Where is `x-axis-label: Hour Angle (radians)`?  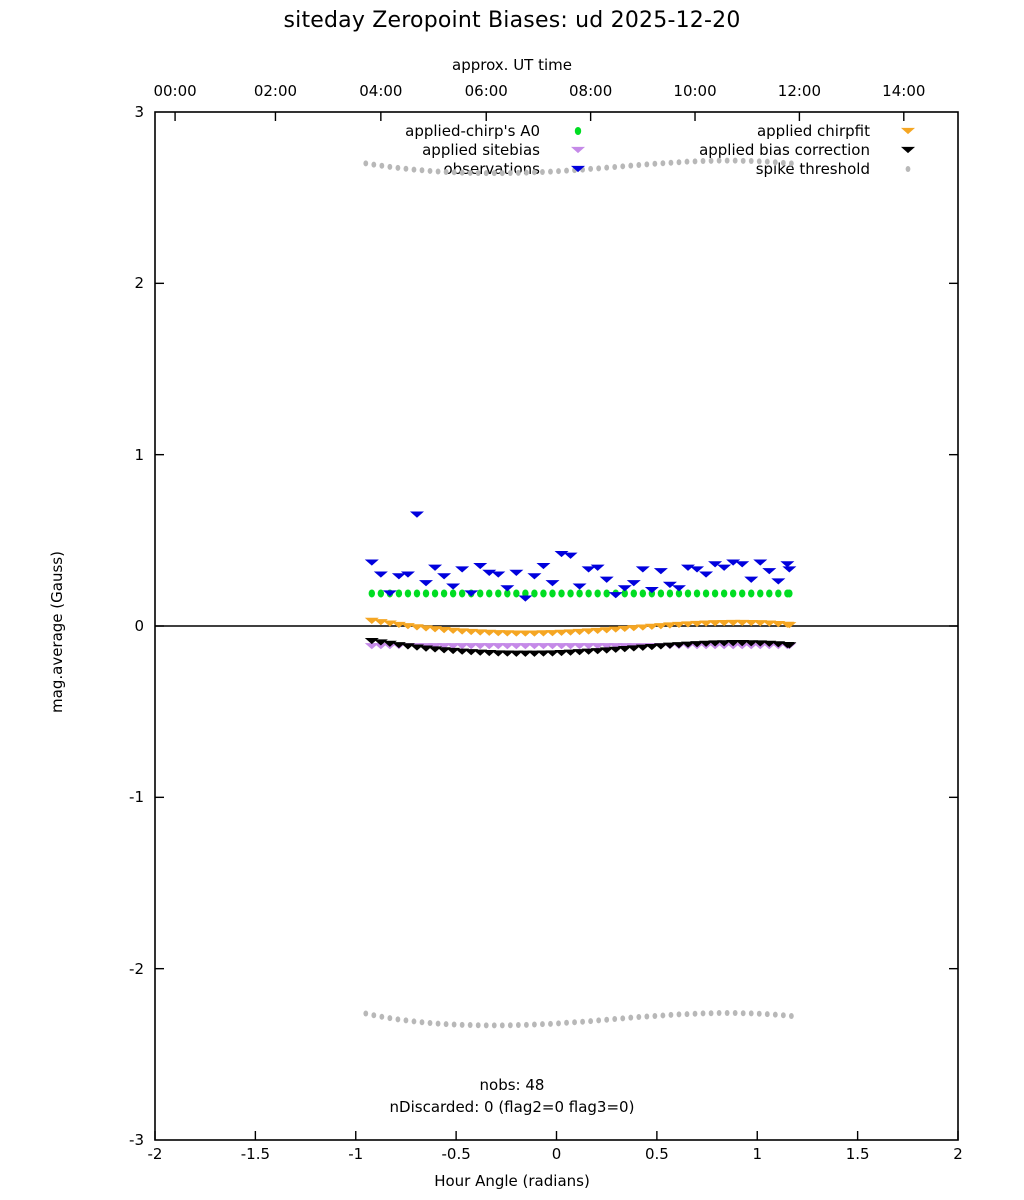 x-axis-label: Hour Angle (radians) is located at coordinates (512, 1181).